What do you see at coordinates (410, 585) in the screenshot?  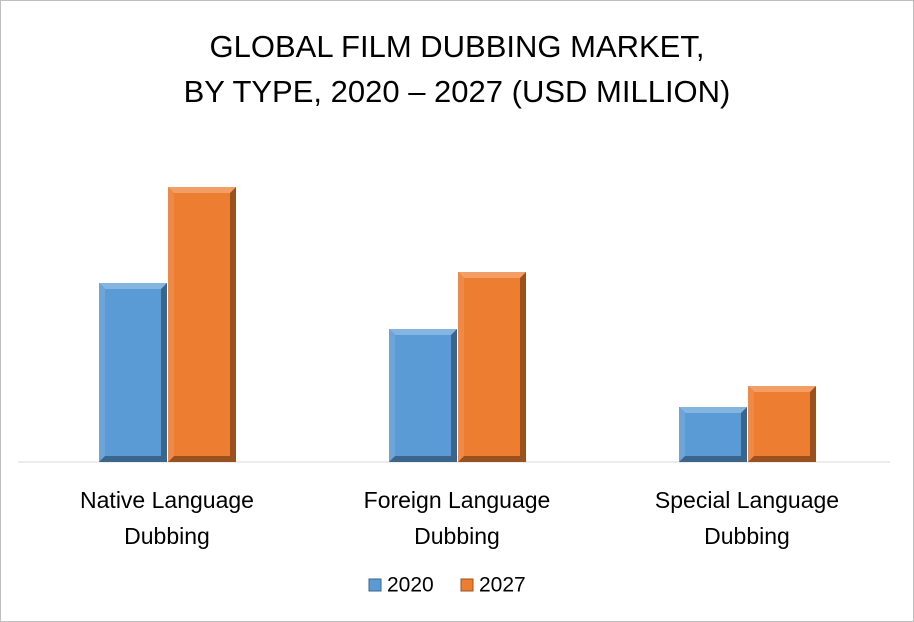 I see `legend-label: 2020` at bounding box center [410, 585].